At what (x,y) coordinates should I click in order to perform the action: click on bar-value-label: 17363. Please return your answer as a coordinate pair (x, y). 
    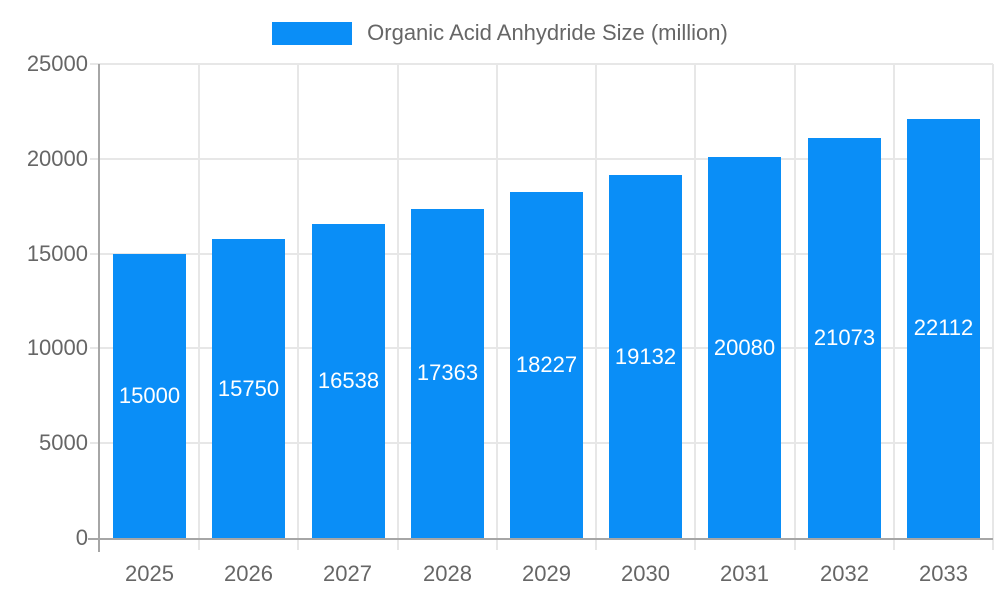
    Looking at the image, I should click on (447, 372).